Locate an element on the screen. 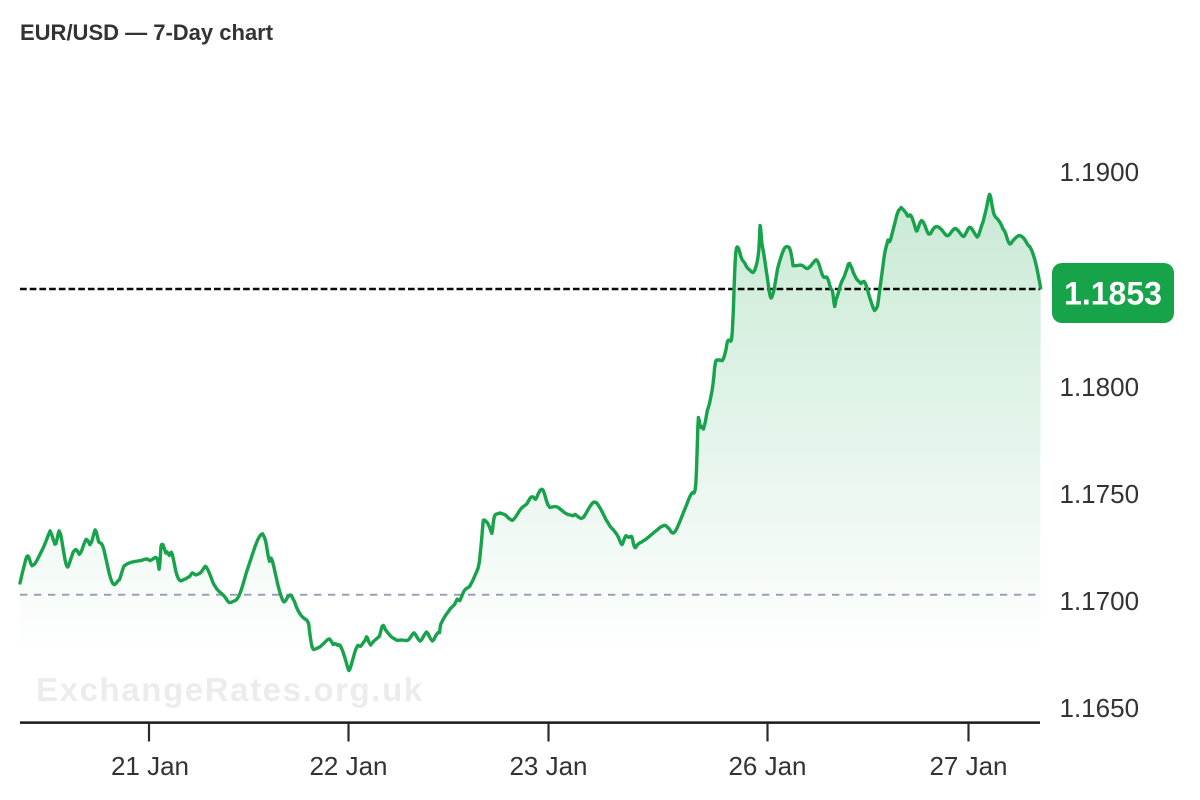  svg-text: 1.1853 is located at coordinates (1113, 294).